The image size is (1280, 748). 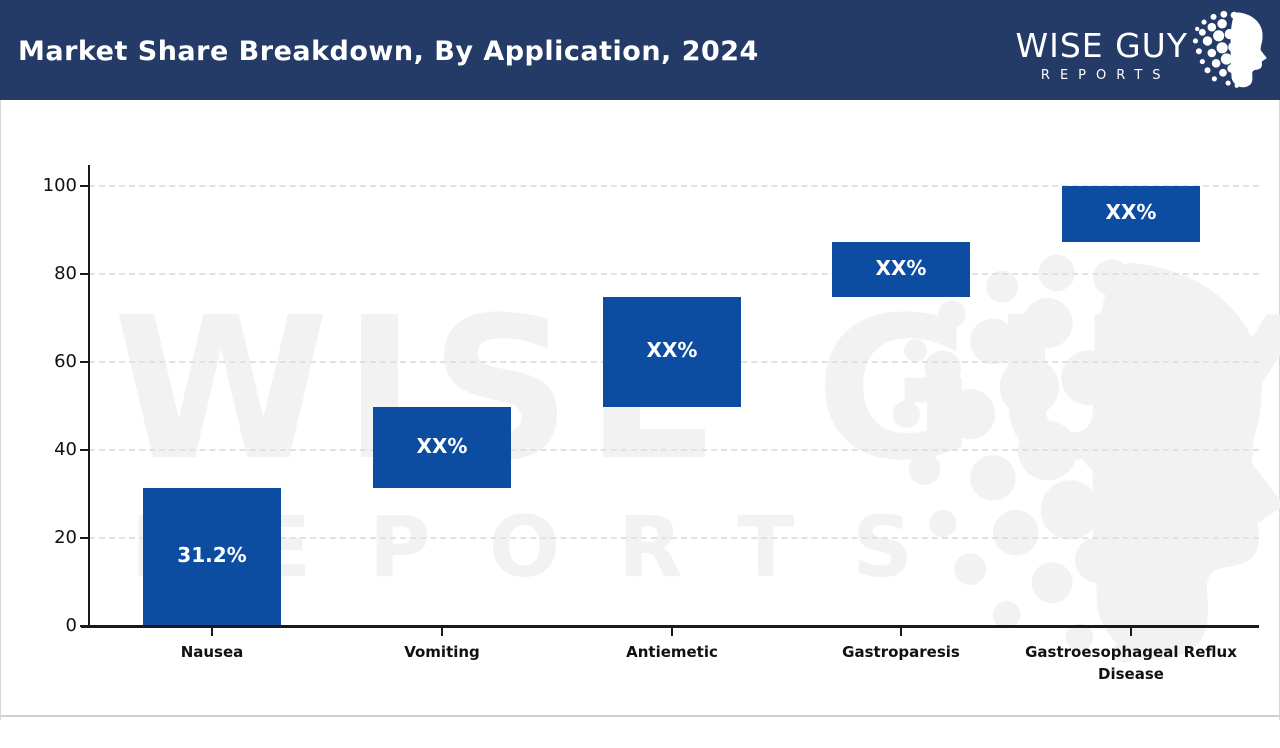 I want to click on bottom-divider, so click(x=640, y=716).